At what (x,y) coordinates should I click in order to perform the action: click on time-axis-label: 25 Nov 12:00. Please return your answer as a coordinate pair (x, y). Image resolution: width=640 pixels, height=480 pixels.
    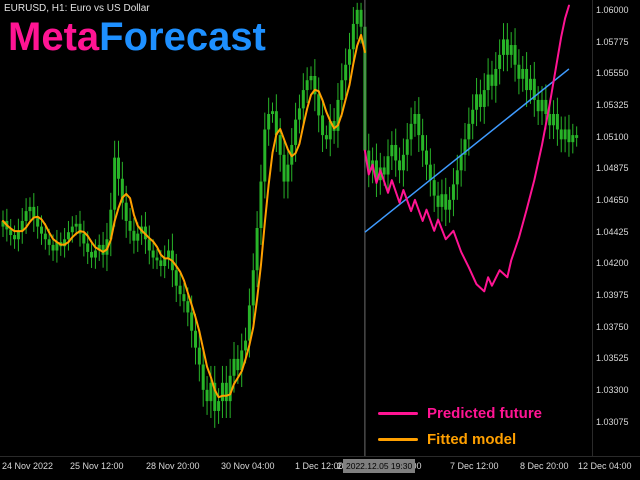
    Looking at the image, I should click on (97, 466).